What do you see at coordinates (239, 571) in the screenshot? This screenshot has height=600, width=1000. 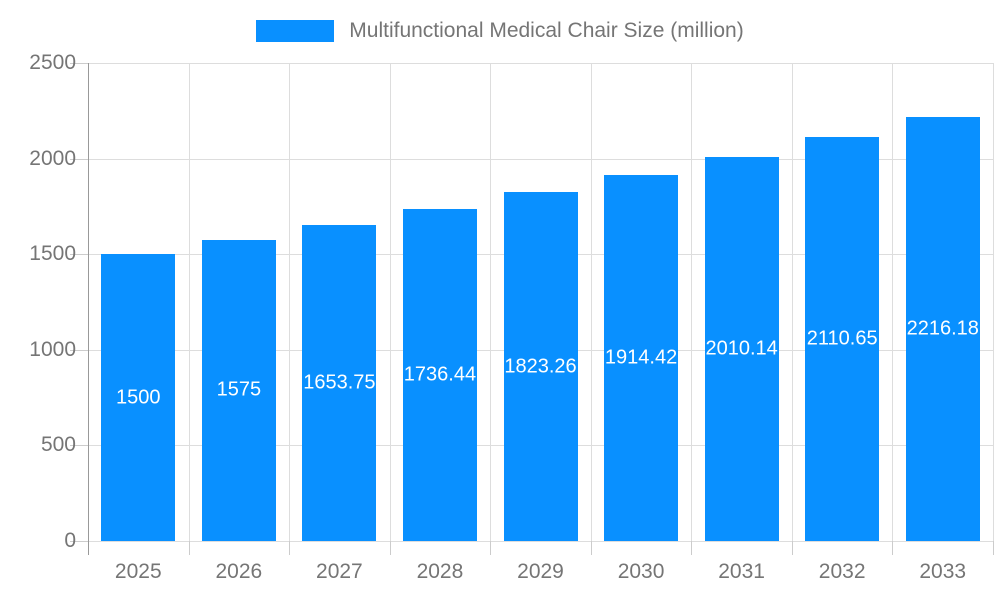 I see `x-tick-label: 2026` at bounding box center [239, 571].